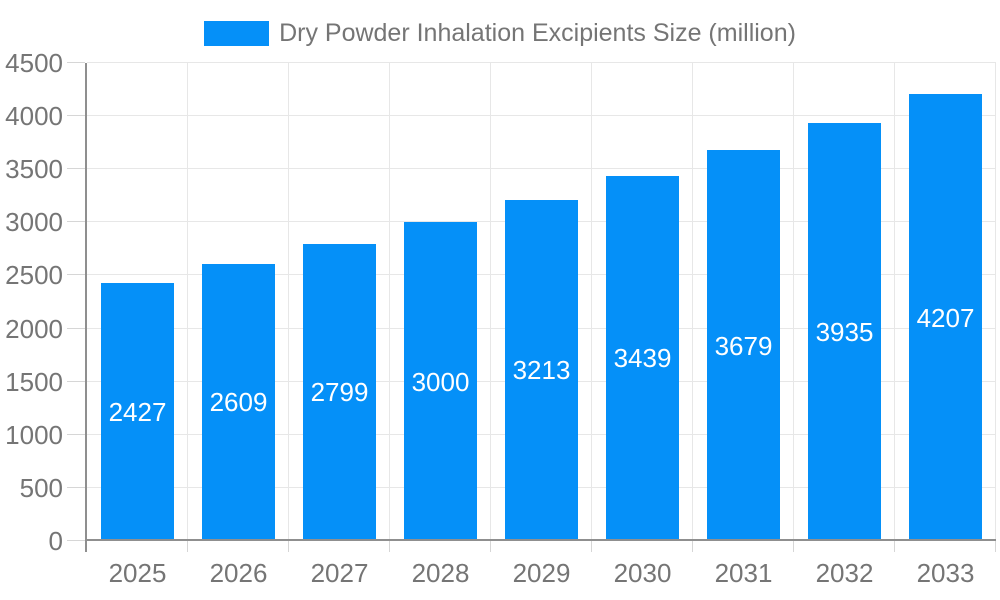  Describe the element at coordinates (743, 572) in the screenshot. I see `x-axis-label: 2031` at that location.